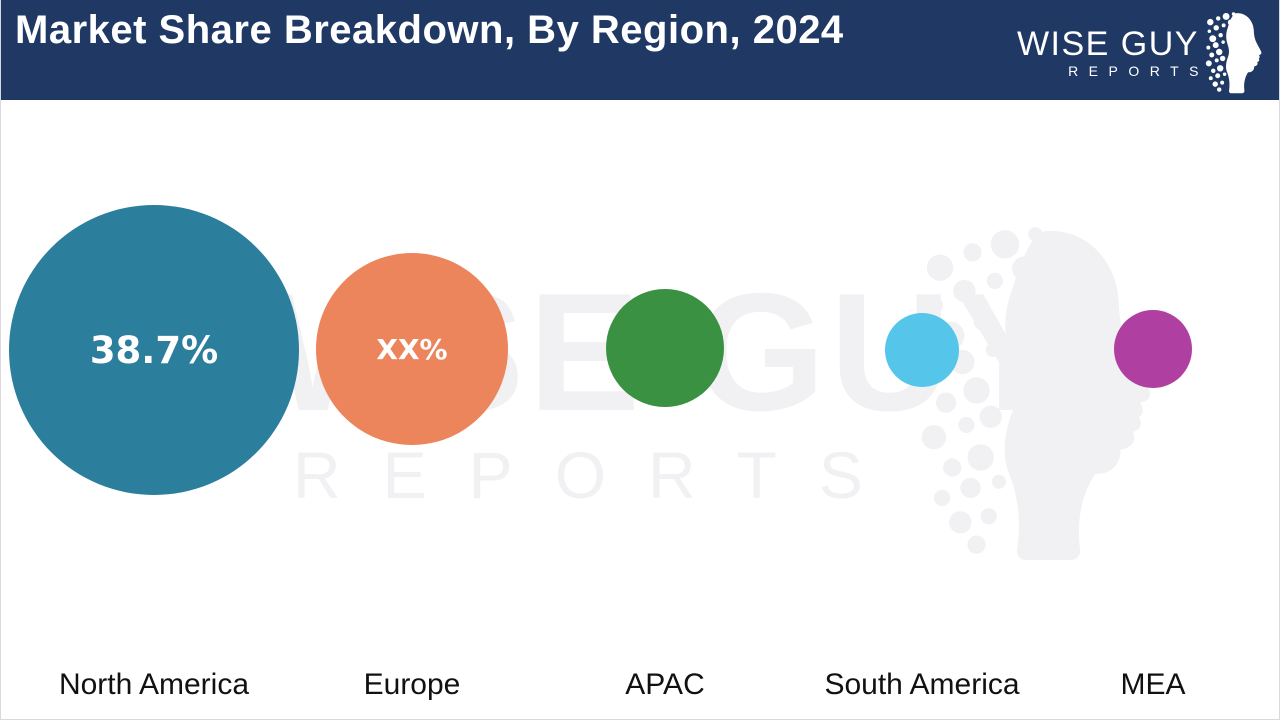 The image size is (1280, 720). I want to click on region-label-mea: MEA, so click(1153, 684).